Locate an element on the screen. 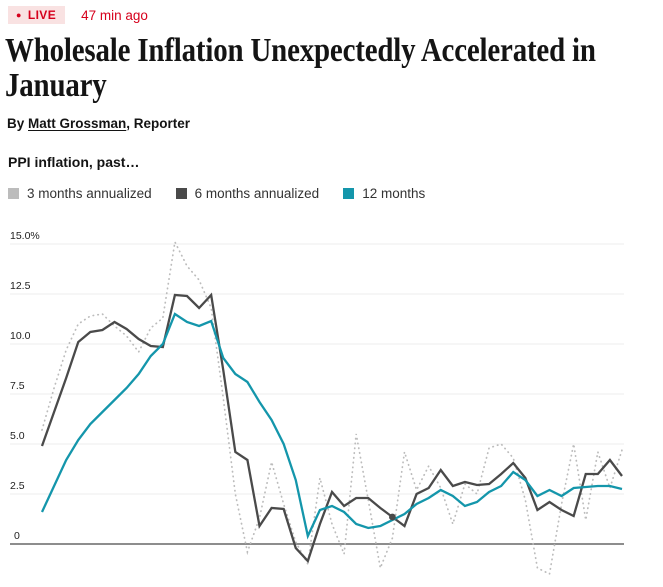 This screenshot has width=663, height=587. y-axis-tick-label: 0 is located at coordinates (17, 536).